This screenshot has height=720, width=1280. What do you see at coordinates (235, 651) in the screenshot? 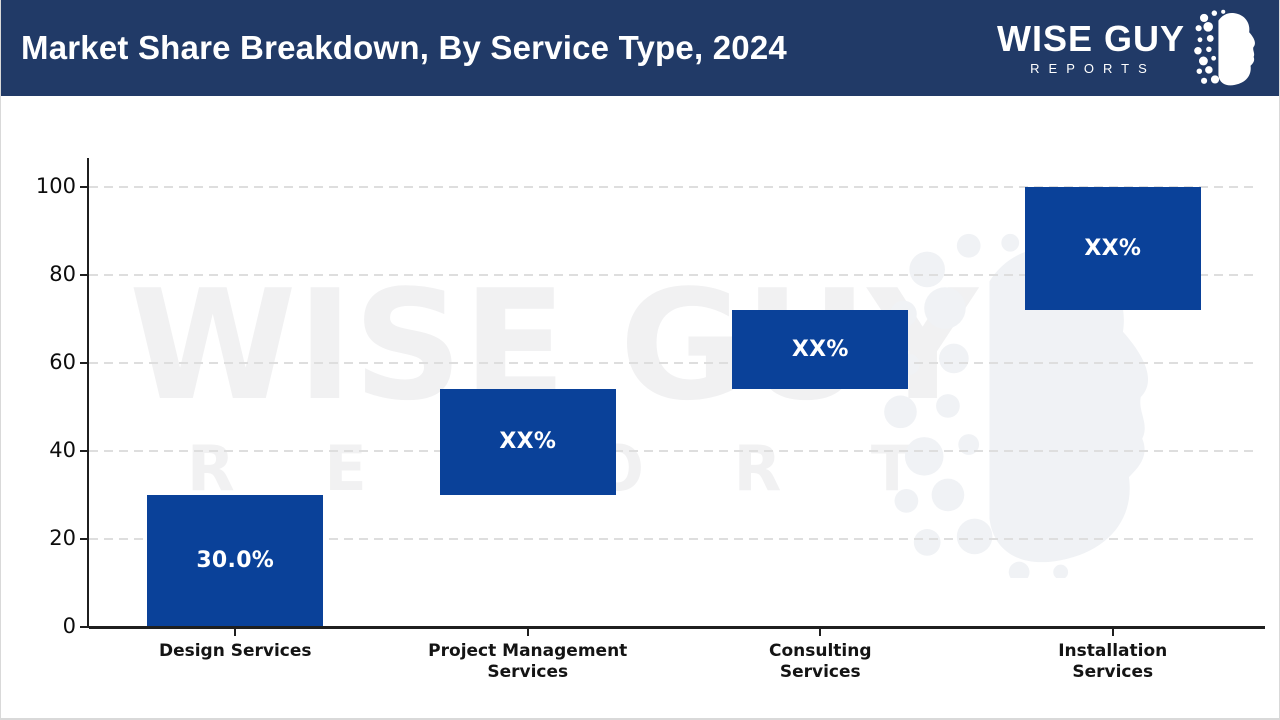
I see `x-category-label: Design Services` at bounding box center [235, 651].